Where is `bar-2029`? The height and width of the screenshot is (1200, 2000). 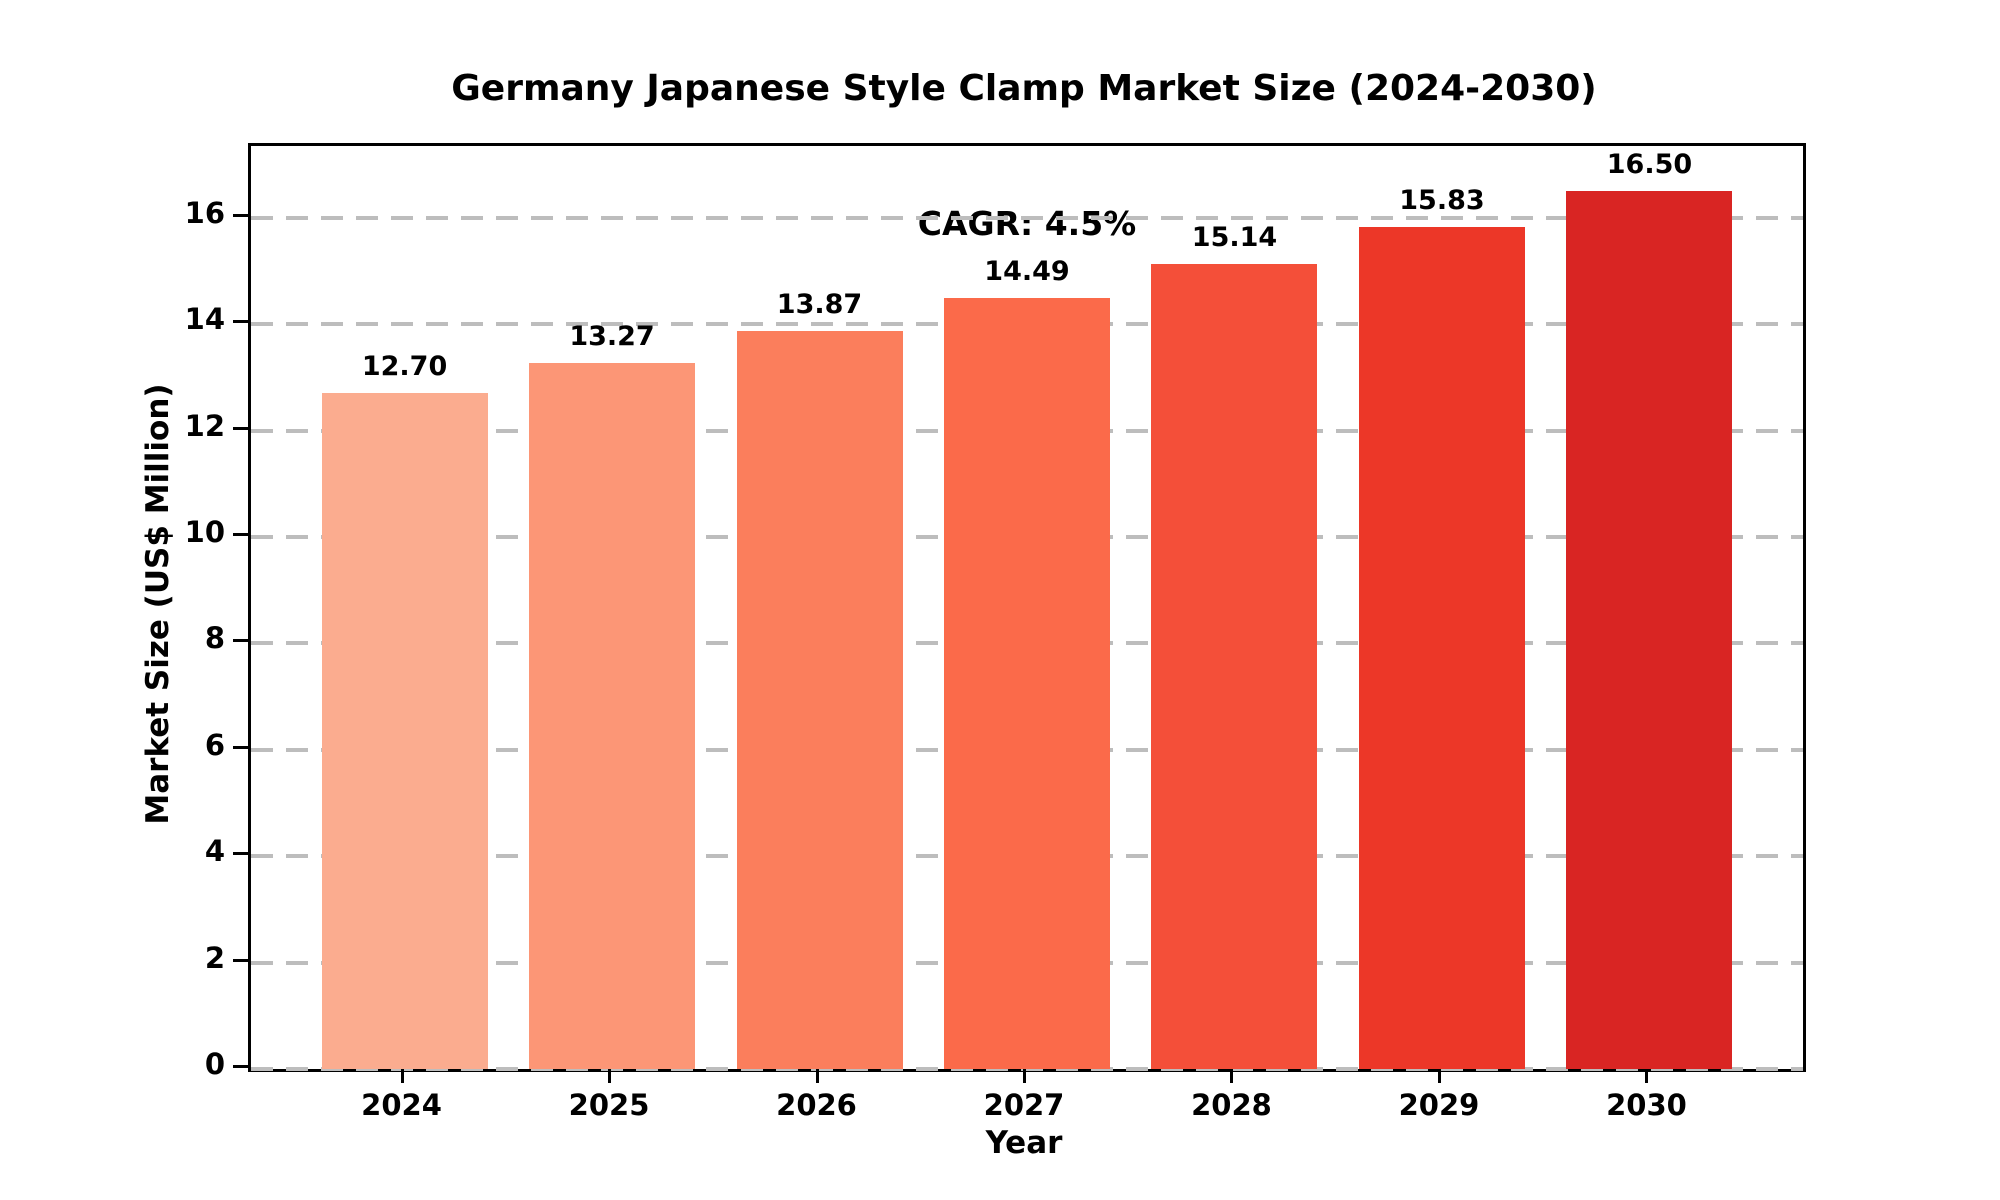 bar-2029 is located at coordinates (1441, 647).